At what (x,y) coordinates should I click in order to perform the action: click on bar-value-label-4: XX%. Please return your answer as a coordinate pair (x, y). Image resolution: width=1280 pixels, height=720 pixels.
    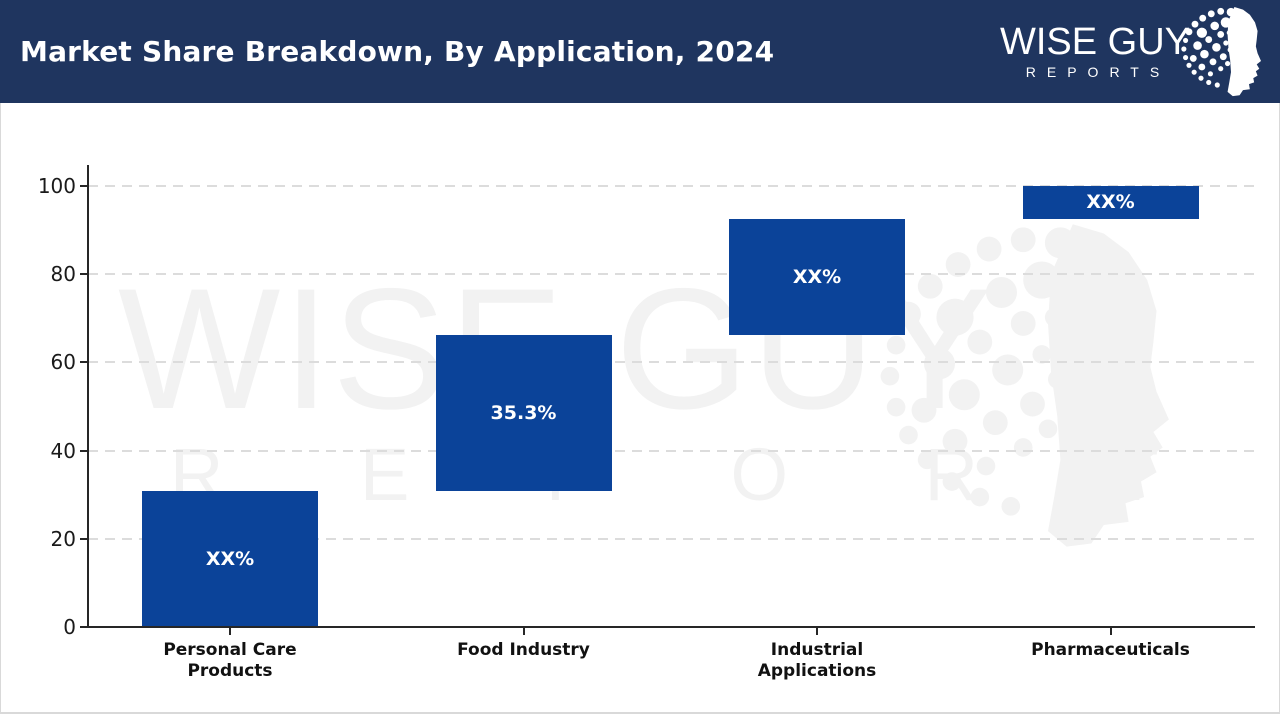
    Looking at the image, I should click on (1110, 202).